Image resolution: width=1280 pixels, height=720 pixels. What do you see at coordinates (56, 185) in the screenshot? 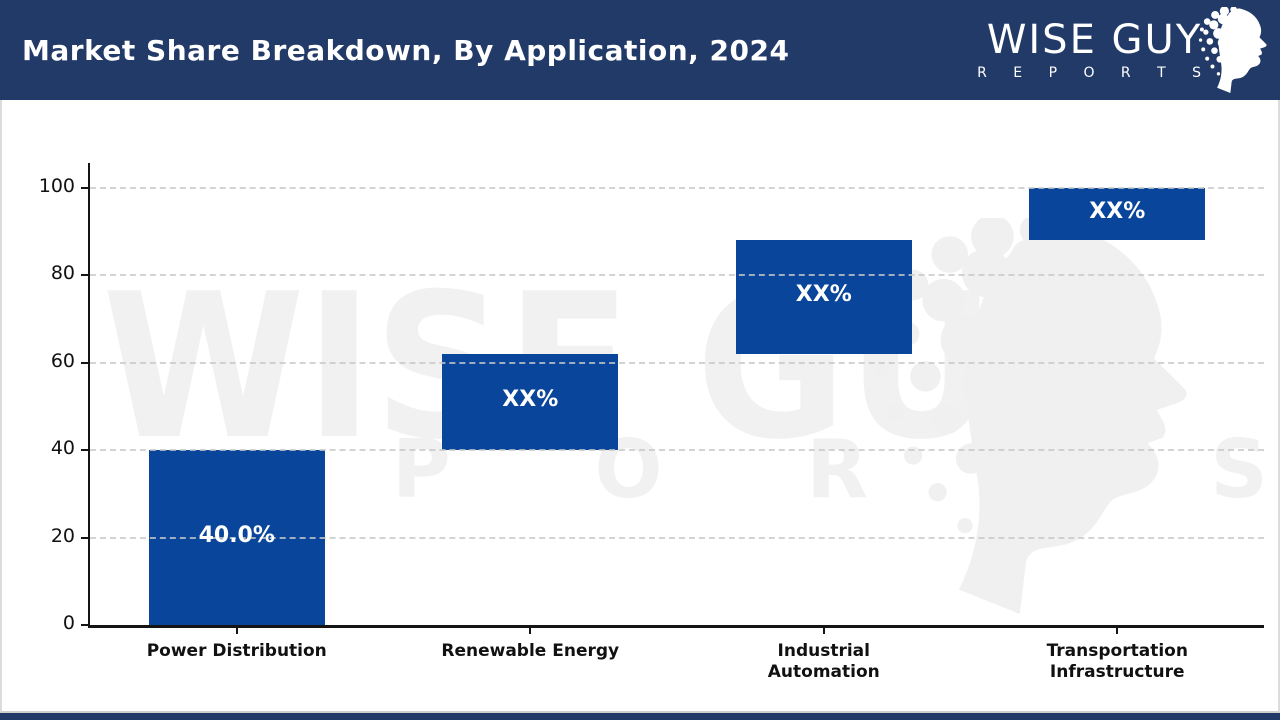
I see `y-tick-label: 100` at bounding box center [56, 185].